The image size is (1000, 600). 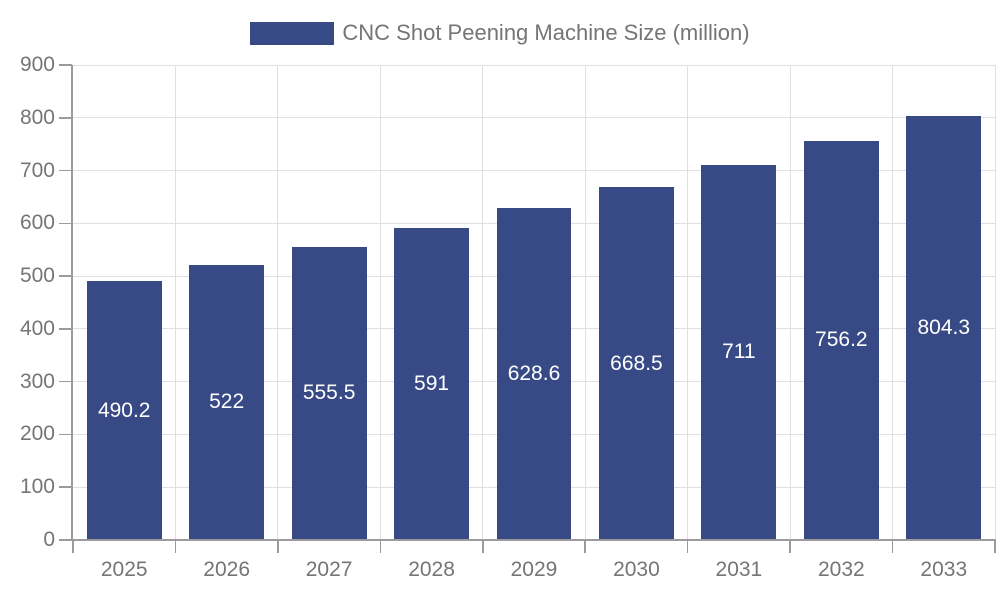 I want to click on legend: CNC Shot Peening Machine Size (million), so click(x=500, y=33).